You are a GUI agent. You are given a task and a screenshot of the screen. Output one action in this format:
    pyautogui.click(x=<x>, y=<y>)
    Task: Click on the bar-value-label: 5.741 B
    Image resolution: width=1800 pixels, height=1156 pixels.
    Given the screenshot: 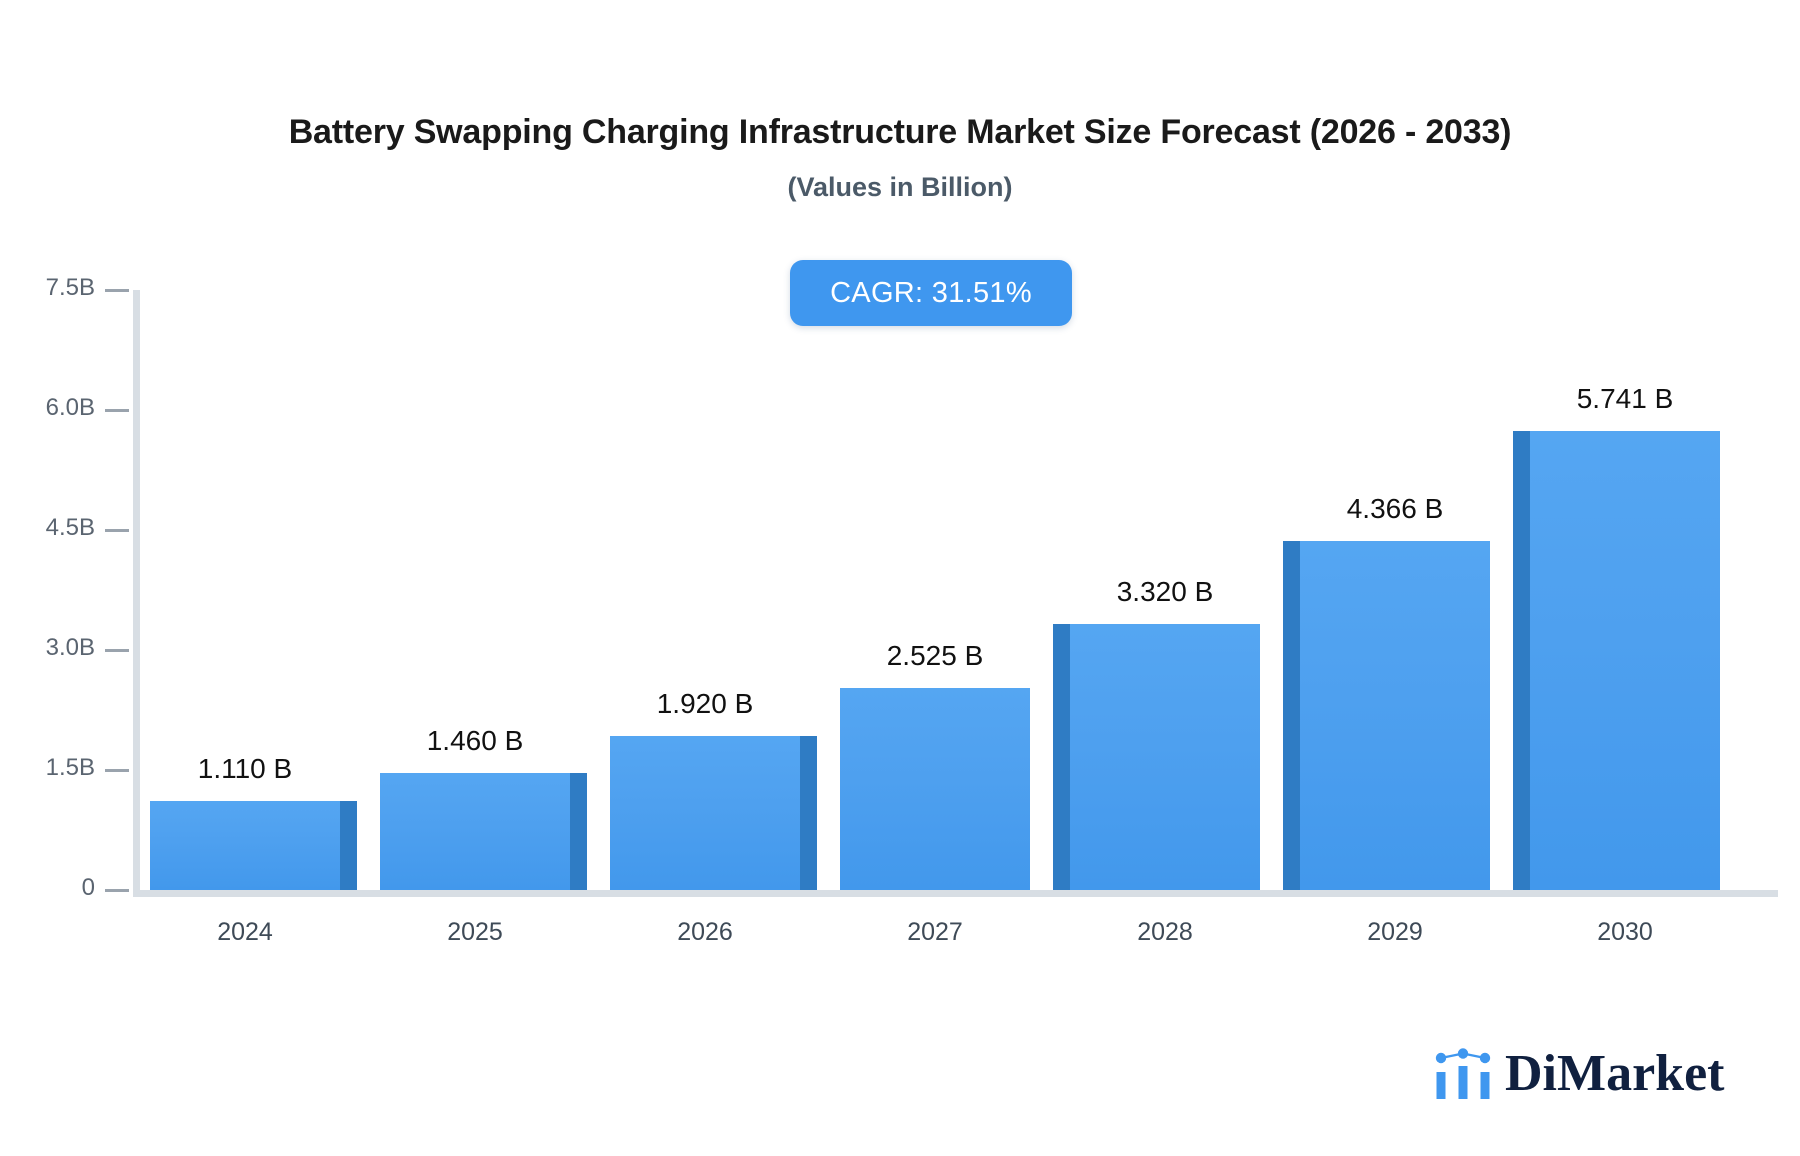 What is the action you would take?
    pyautogui.click(x=1625, y=398)
    